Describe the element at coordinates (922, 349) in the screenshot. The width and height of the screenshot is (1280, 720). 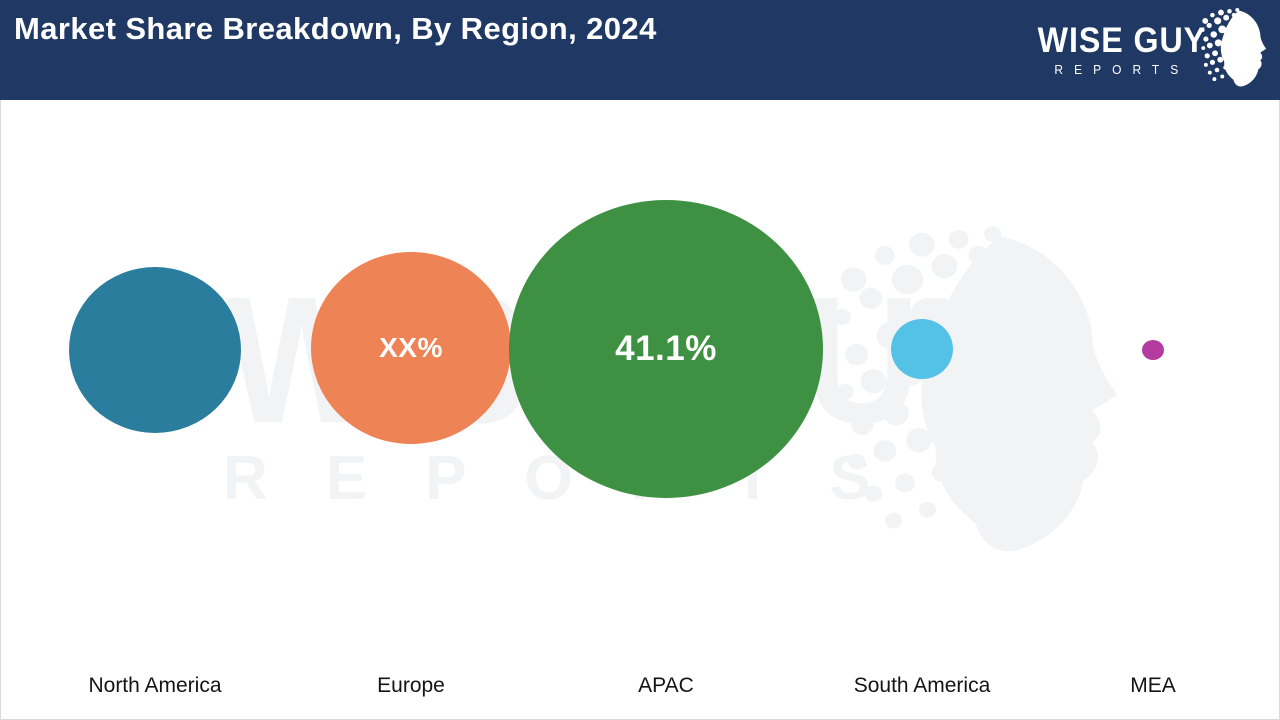
I see `bubble-south-america` at that location.